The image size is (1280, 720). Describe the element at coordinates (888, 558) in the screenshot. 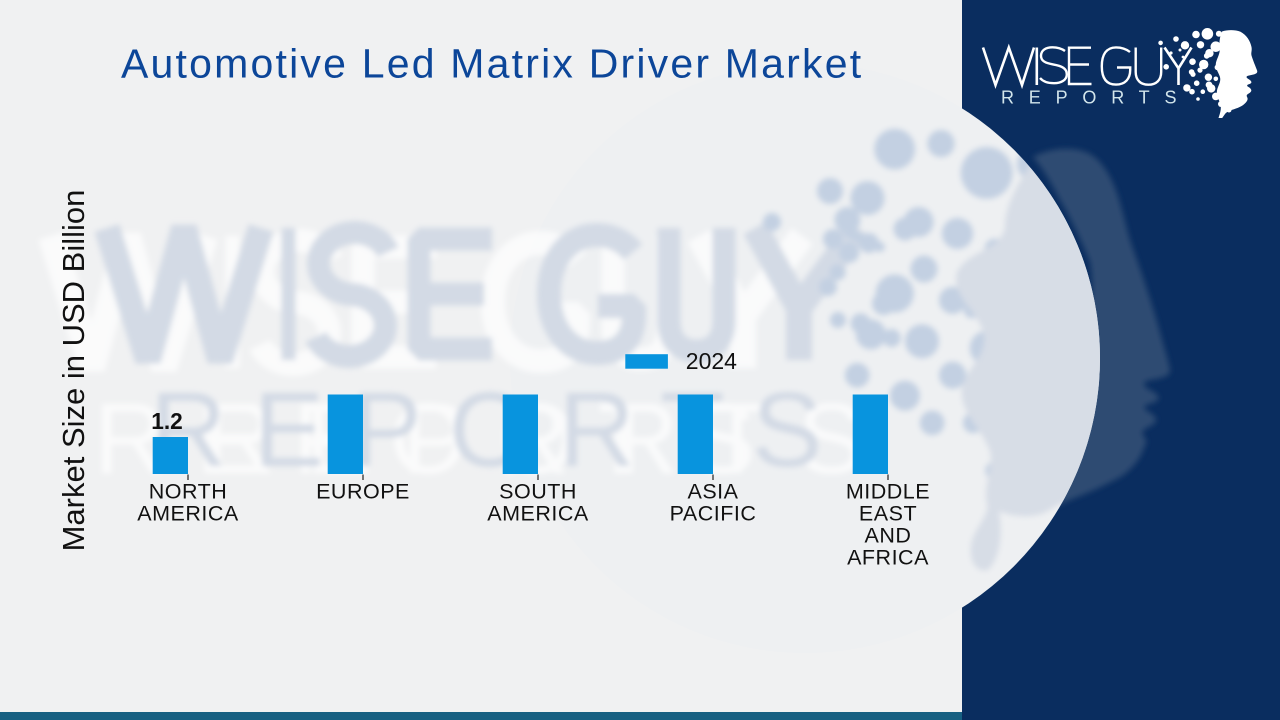

I see `svg-text: AFRICA` at that location.